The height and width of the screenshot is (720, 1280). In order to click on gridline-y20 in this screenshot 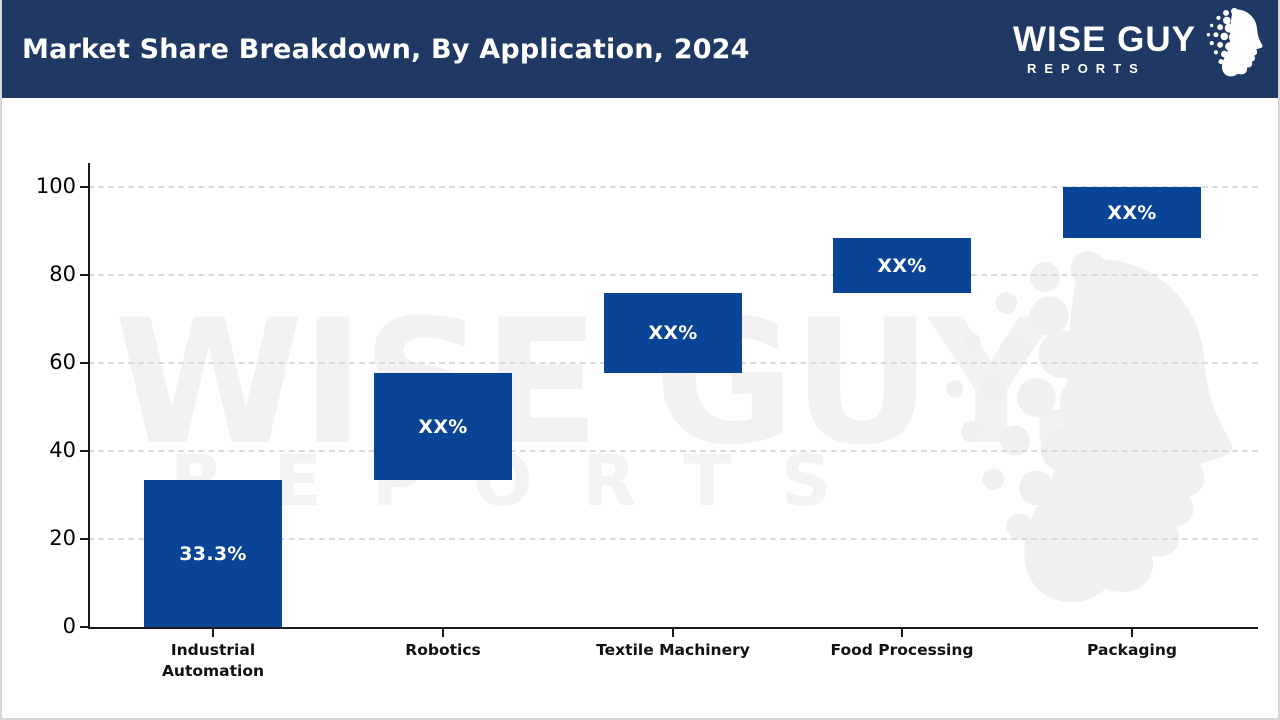, I will do `click(673, 539)`.